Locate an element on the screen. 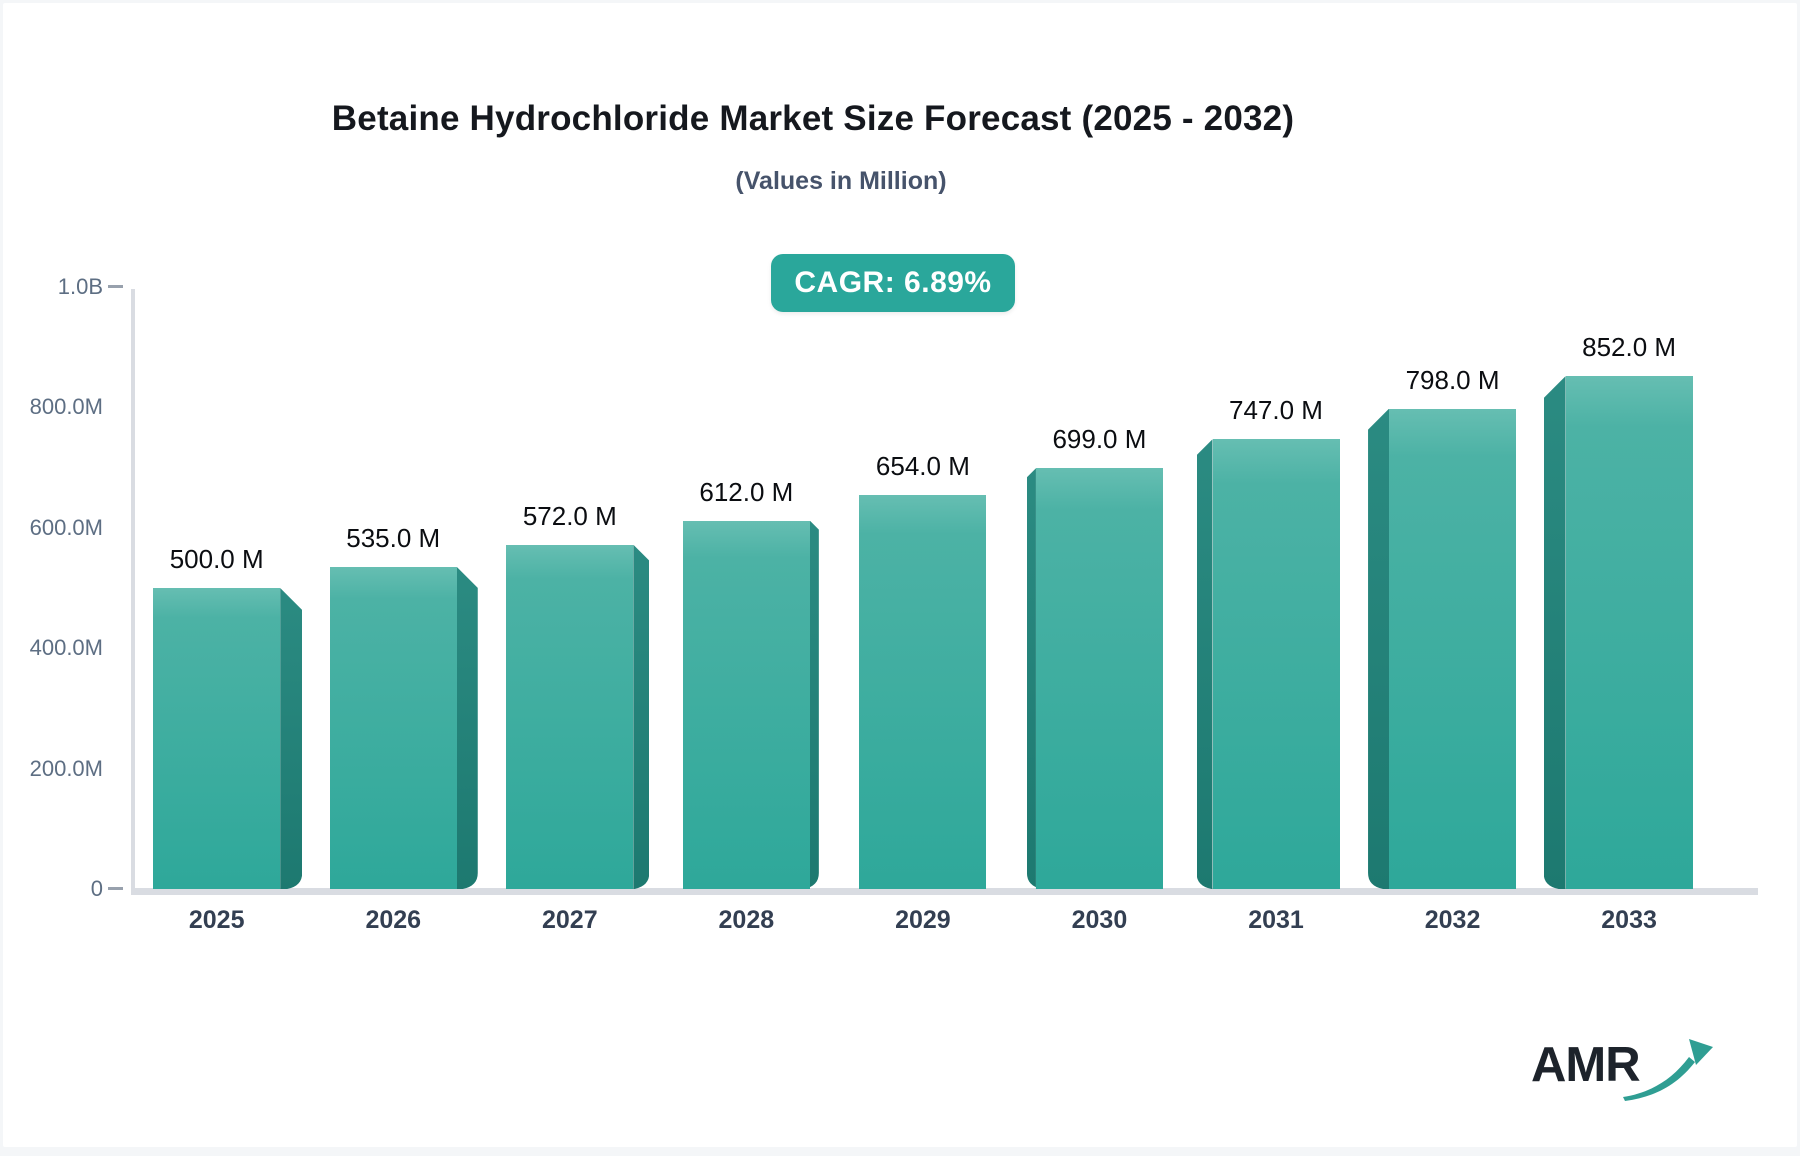 Image resolution: width=1800 pixels, height=1156 pixels. y-tick-label: 800.0M is located at coordinates (66, 407).